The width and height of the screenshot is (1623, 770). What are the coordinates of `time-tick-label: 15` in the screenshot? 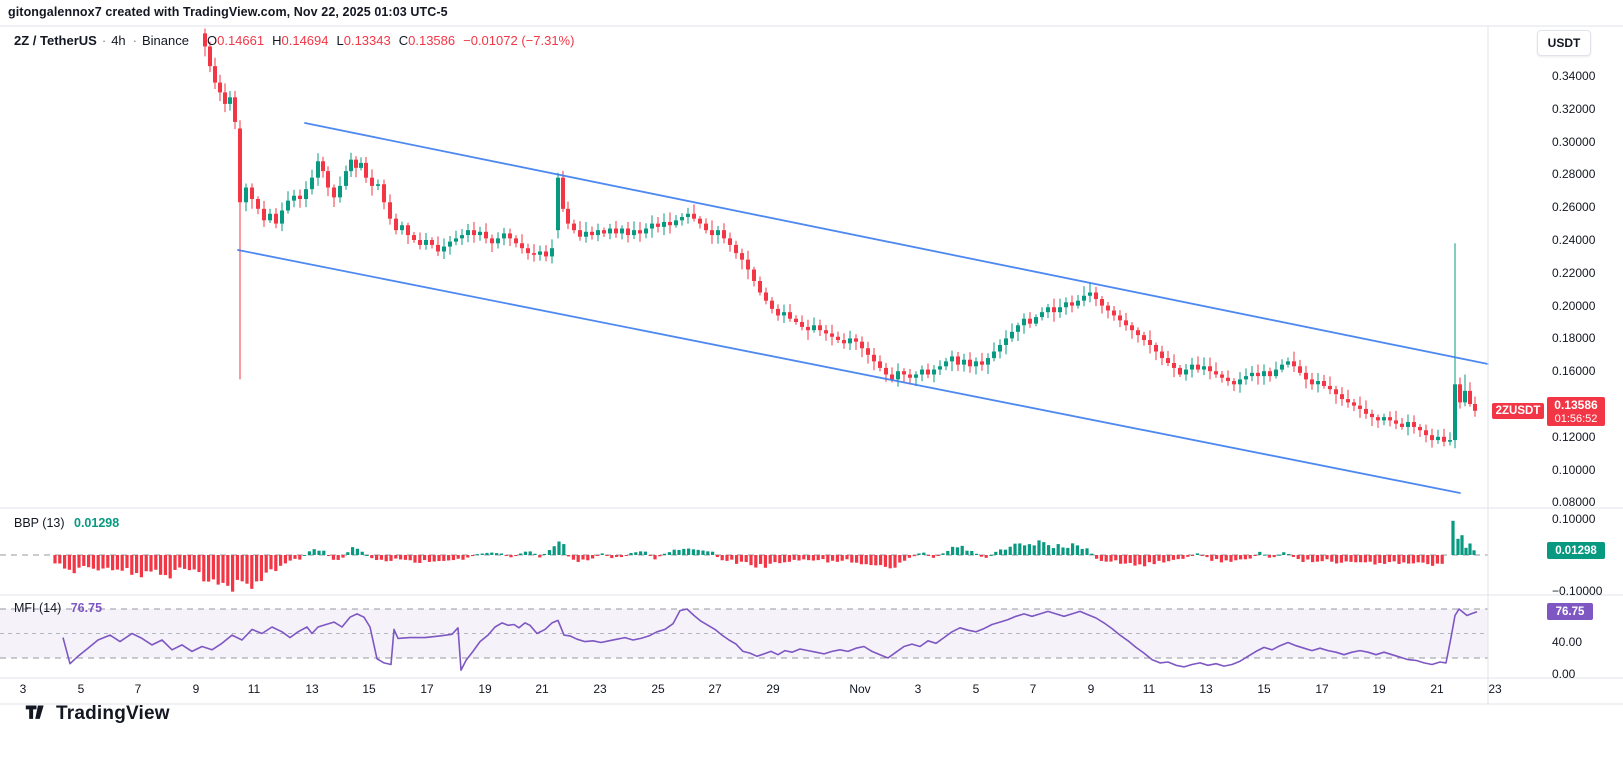 It's located at (1264, 689).